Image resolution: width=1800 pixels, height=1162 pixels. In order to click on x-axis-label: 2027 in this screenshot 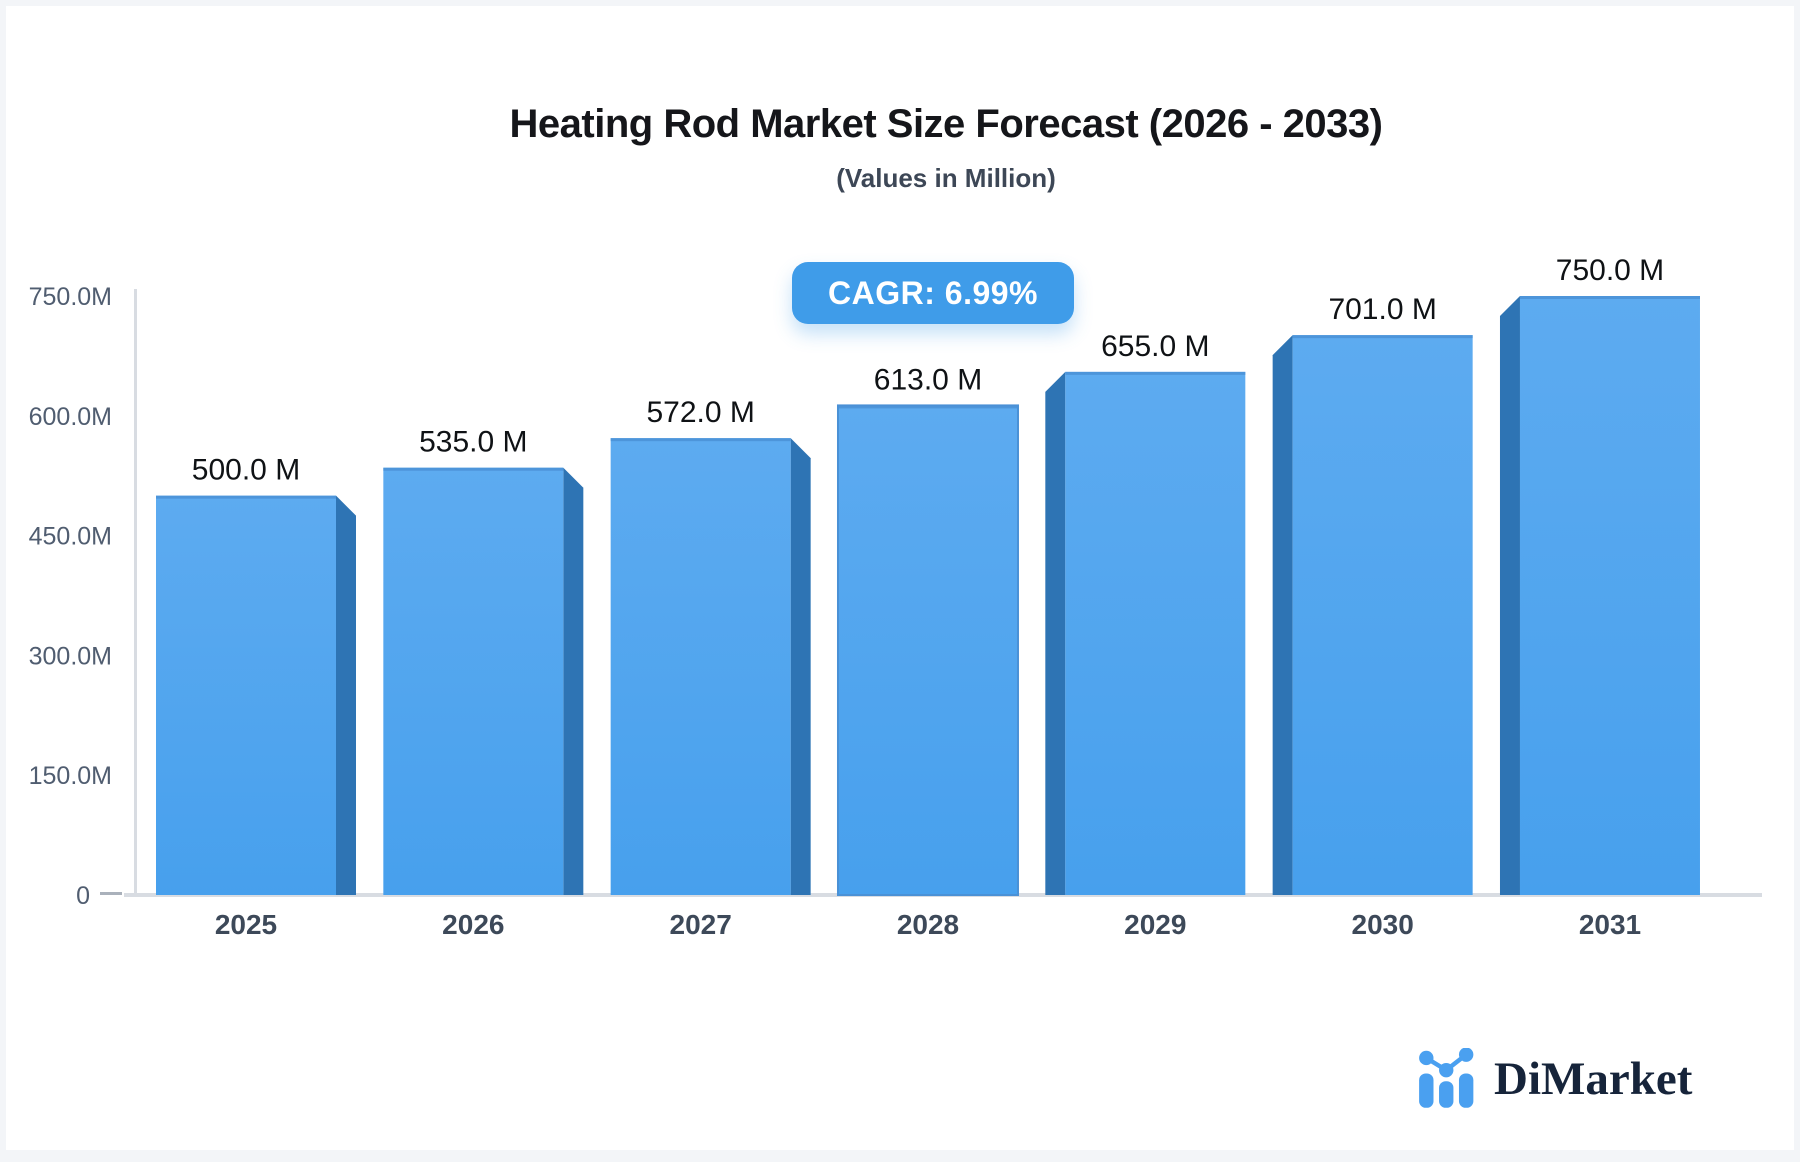, I will do `click(701, 924)`.